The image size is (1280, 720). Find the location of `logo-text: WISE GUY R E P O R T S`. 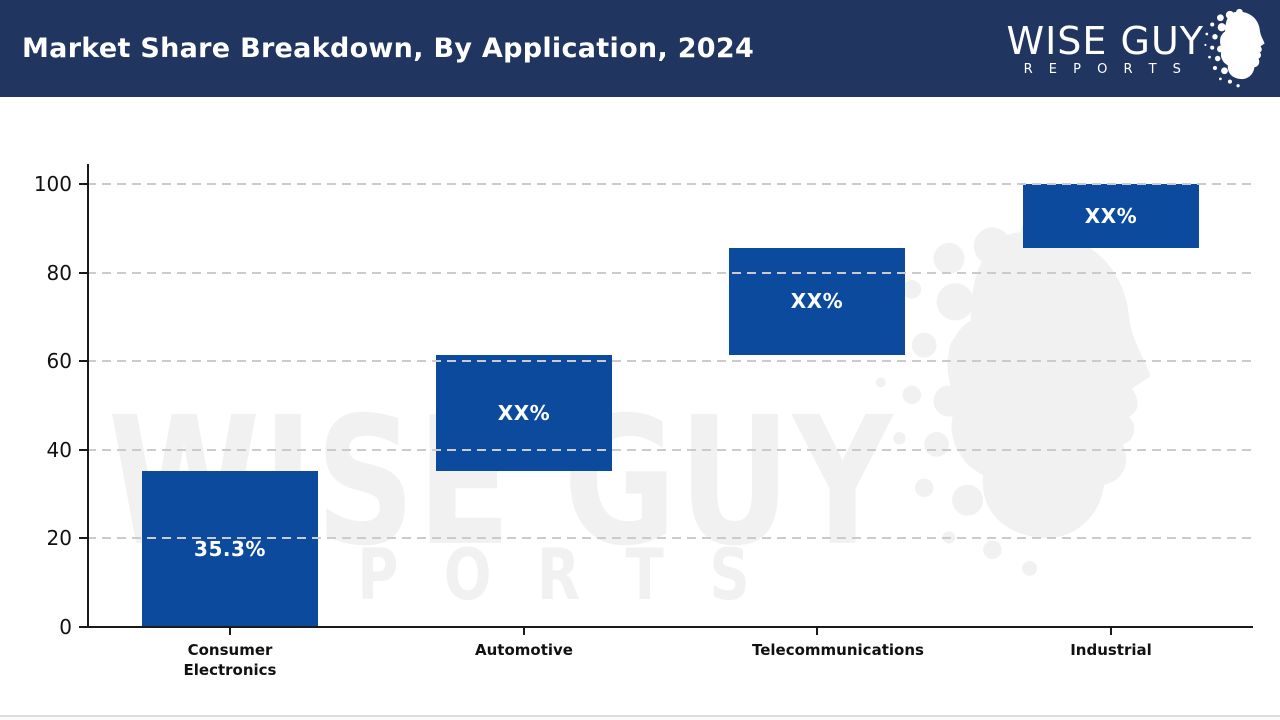

logo-text: WISE GUY R E P O R T S is located at coordinates (1105, 49).